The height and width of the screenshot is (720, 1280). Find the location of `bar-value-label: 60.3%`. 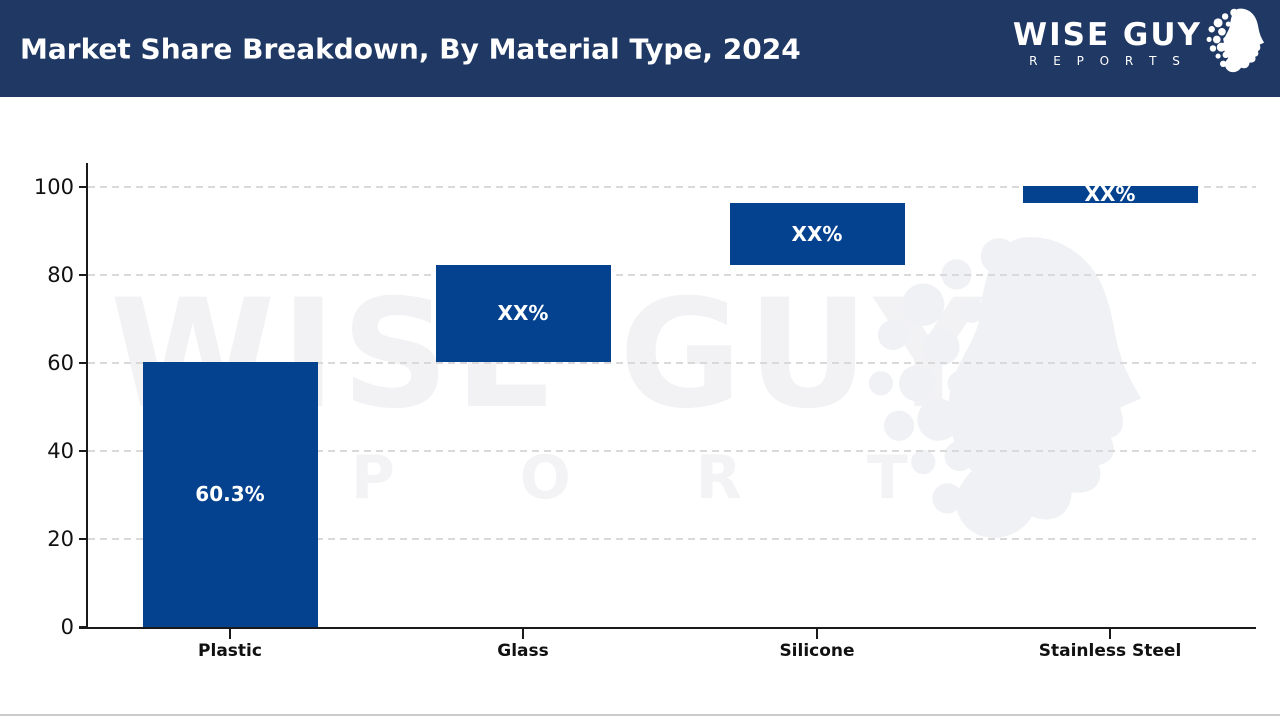

bar-value-label: 60.3% is located at coordinates (230, 494).